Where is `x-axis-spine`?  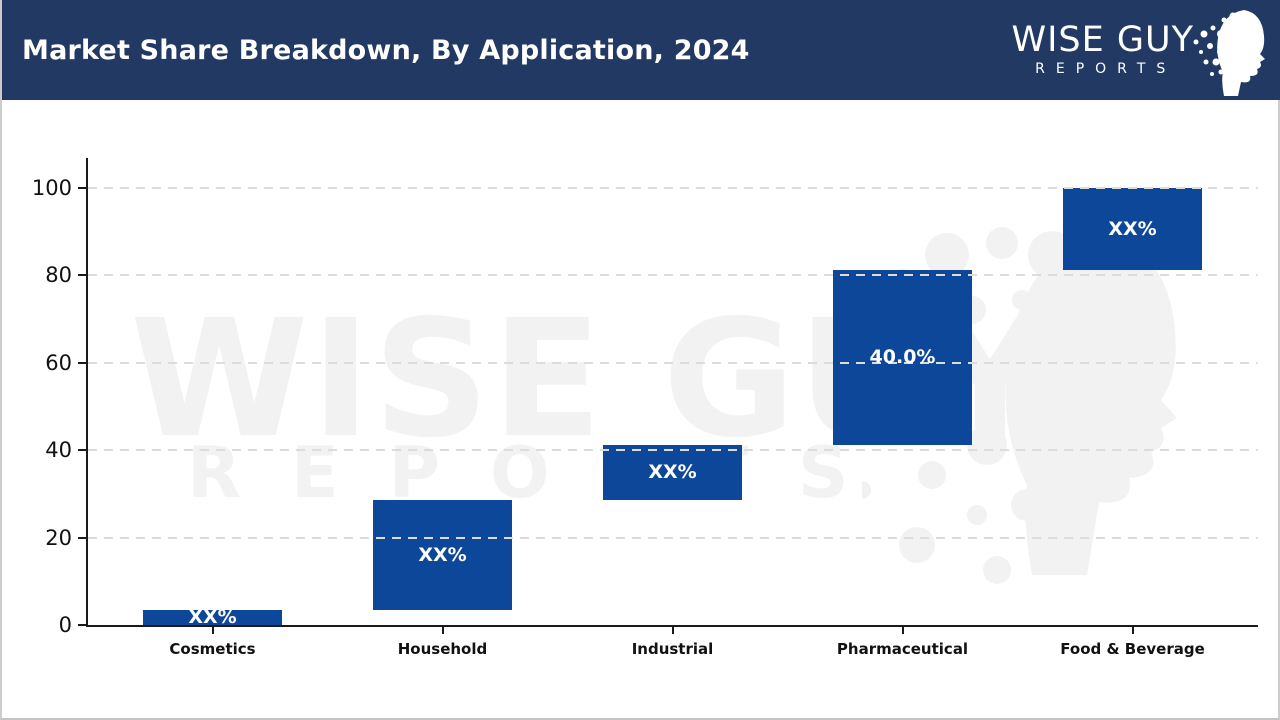
x-axis-spine is located at coordinates (672, 626).